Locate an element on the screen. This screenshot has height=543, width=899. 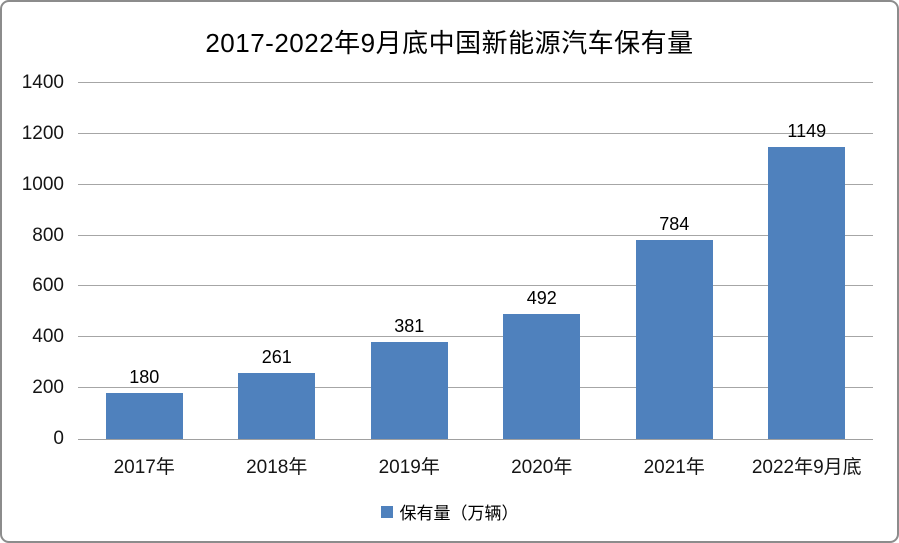
x-tick-label: 2017年 is located at coordinates (144, 467).